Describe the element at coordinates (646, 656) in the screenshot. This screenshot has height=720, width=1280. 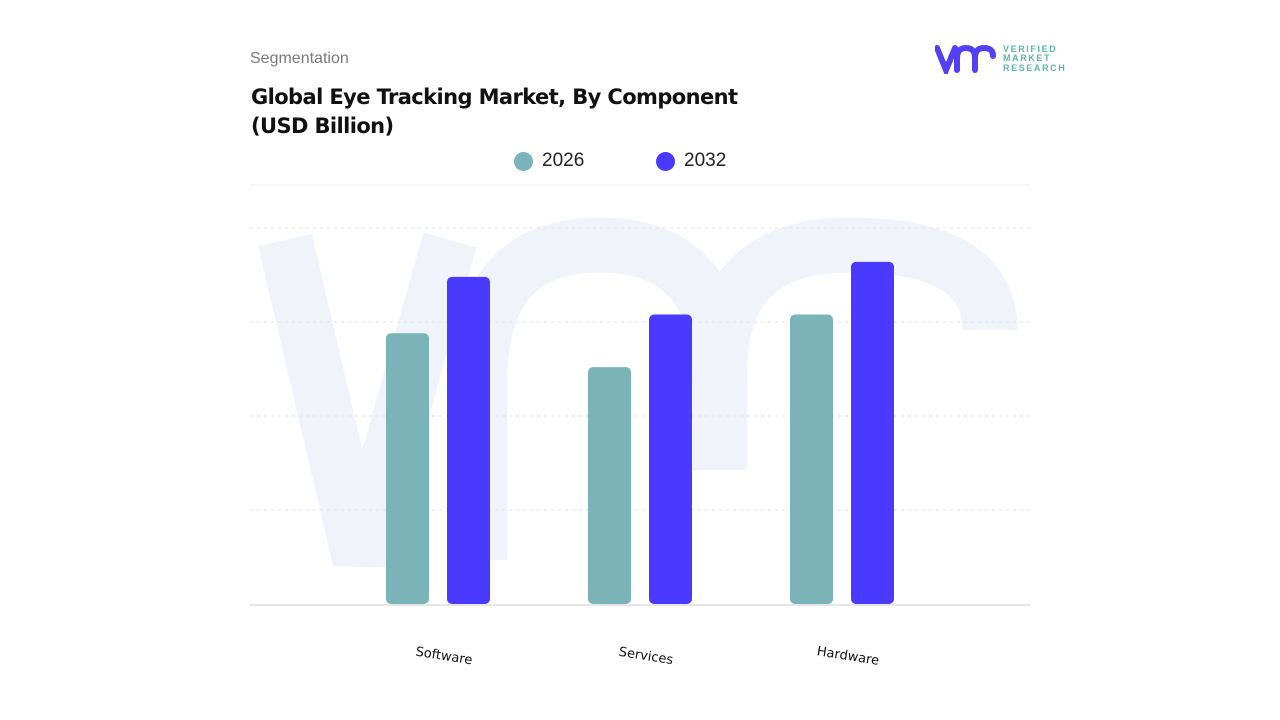
I see `x-tick-label-services: Services` at that location.